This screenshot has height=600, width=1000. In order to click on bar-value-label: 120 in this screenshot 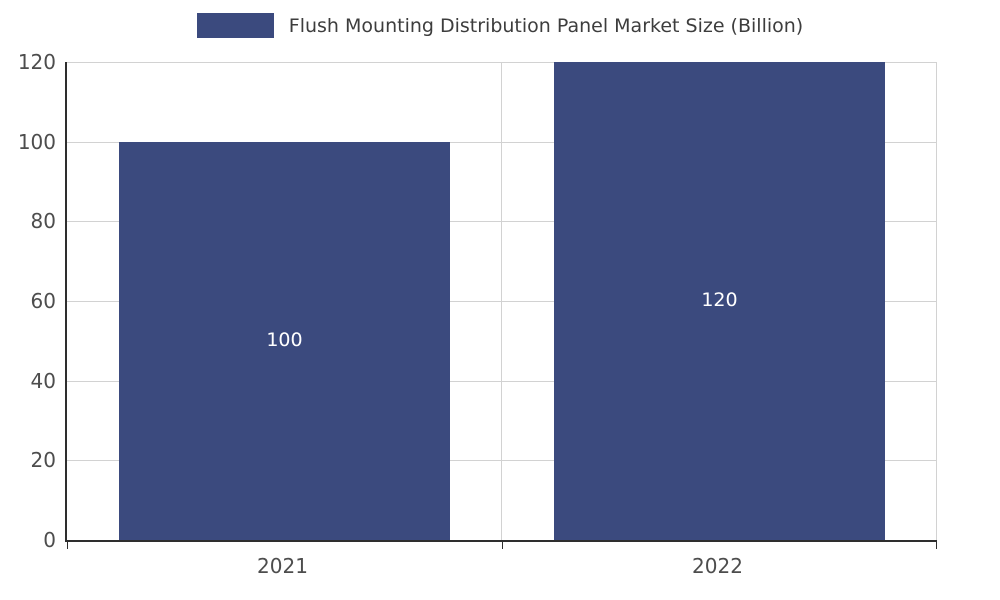, I will do `click(719, 300)`.